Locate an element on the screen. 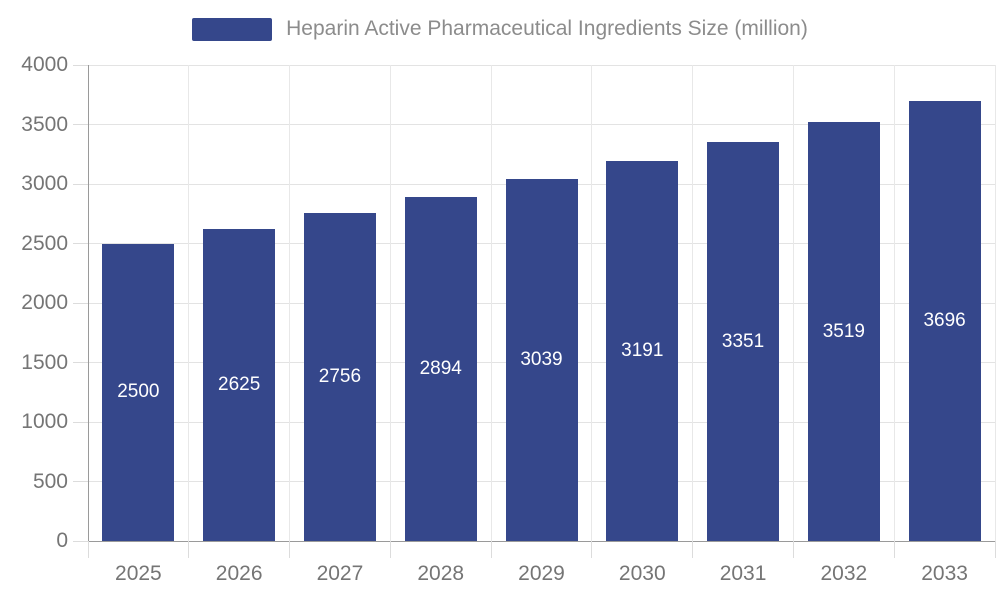  bar-value-label: 2625 is located at coordinates (239, 384).